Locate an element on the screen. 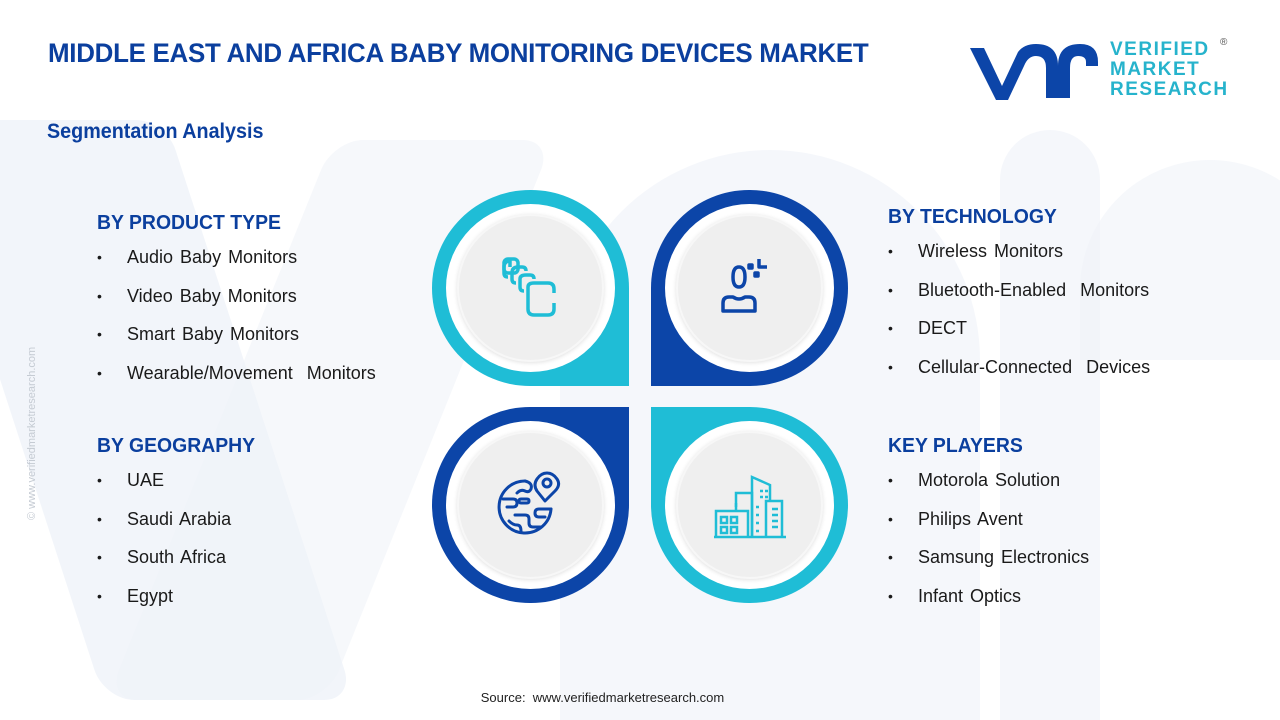 This screenshot has height=720, width=1280. segment-heading: BY PRODUCT TYPE is located at coordinates (189, 223).